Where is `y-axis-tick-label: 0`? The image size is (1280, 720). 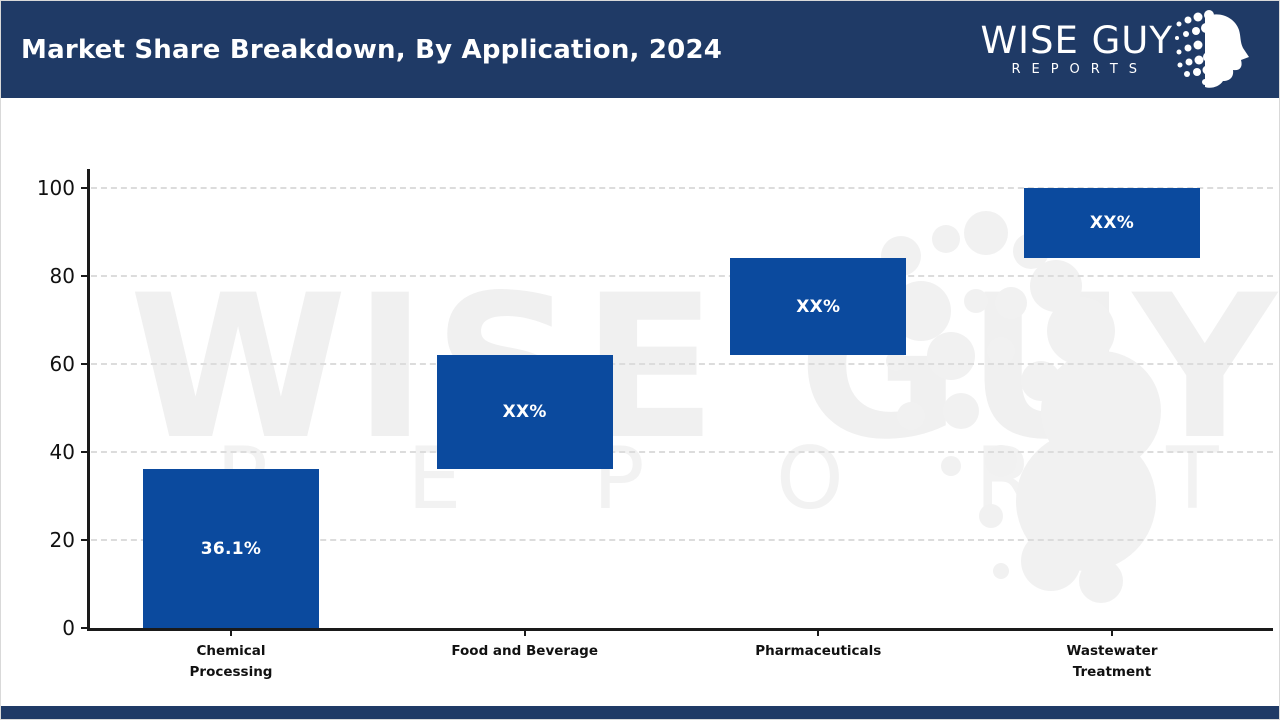
y-axis-tick-label: 0 is located at coordinates (68, 628).